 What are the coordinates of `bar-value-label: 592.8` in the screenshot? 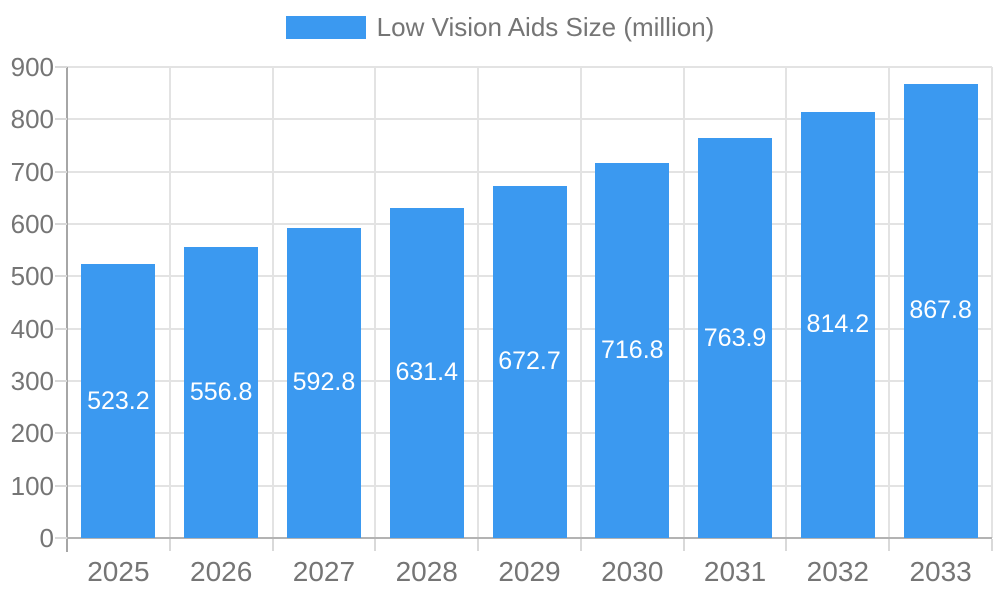 It's located at (324, 382).